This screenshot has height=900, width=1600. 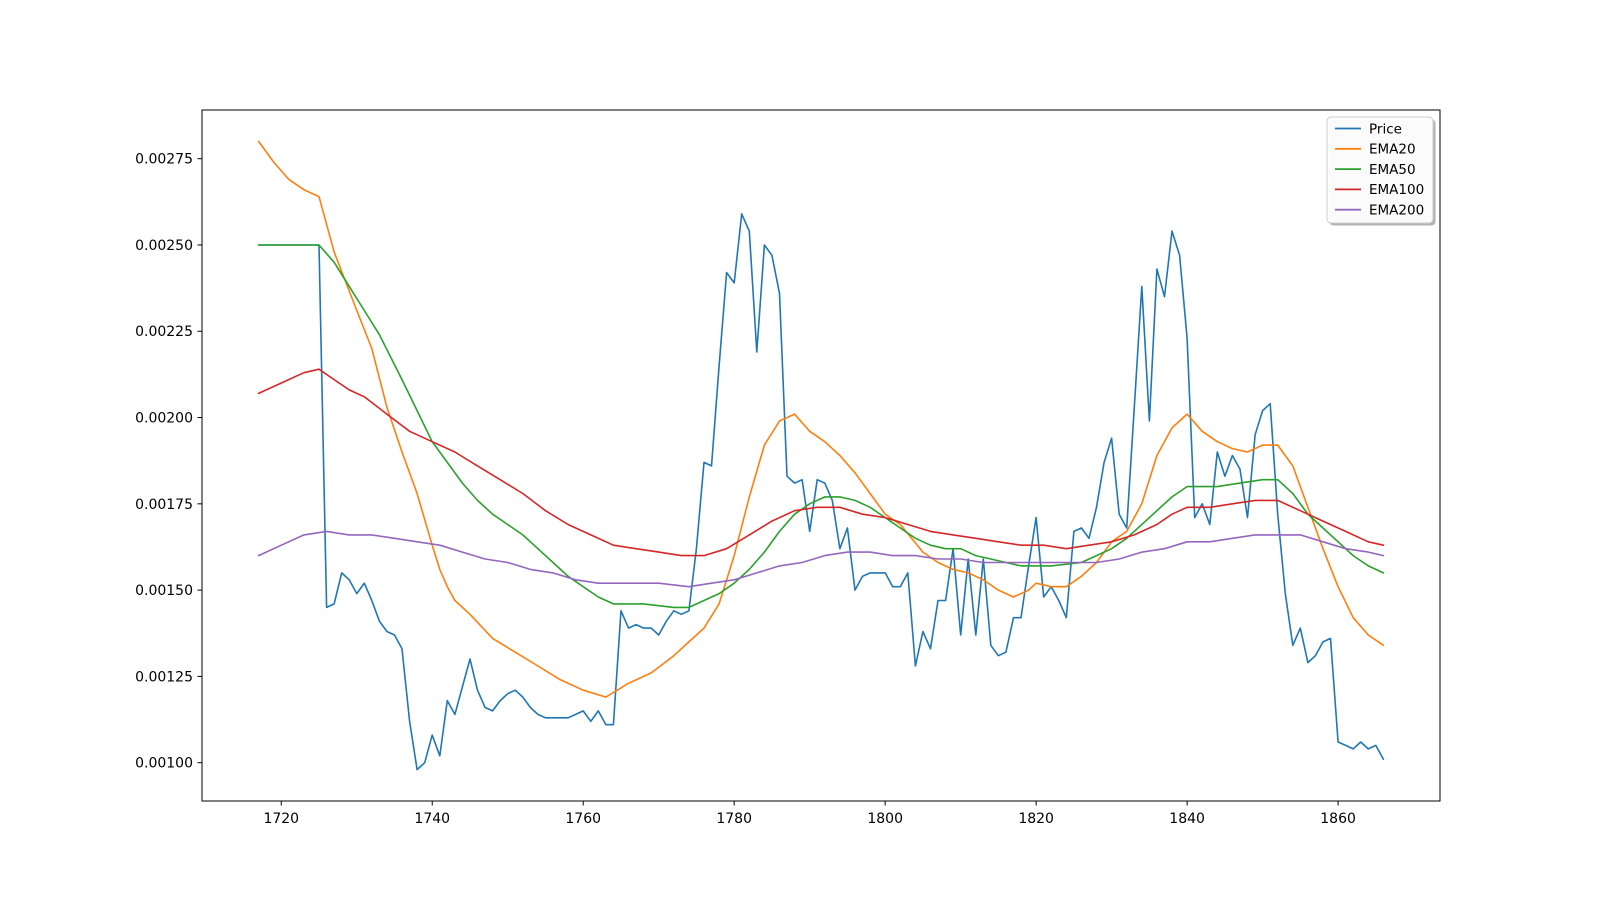 What do you see at coordinates (1392, 150) in the screenshot?
I see `legend-label: EMA20` at bounding box center [1392, 150].